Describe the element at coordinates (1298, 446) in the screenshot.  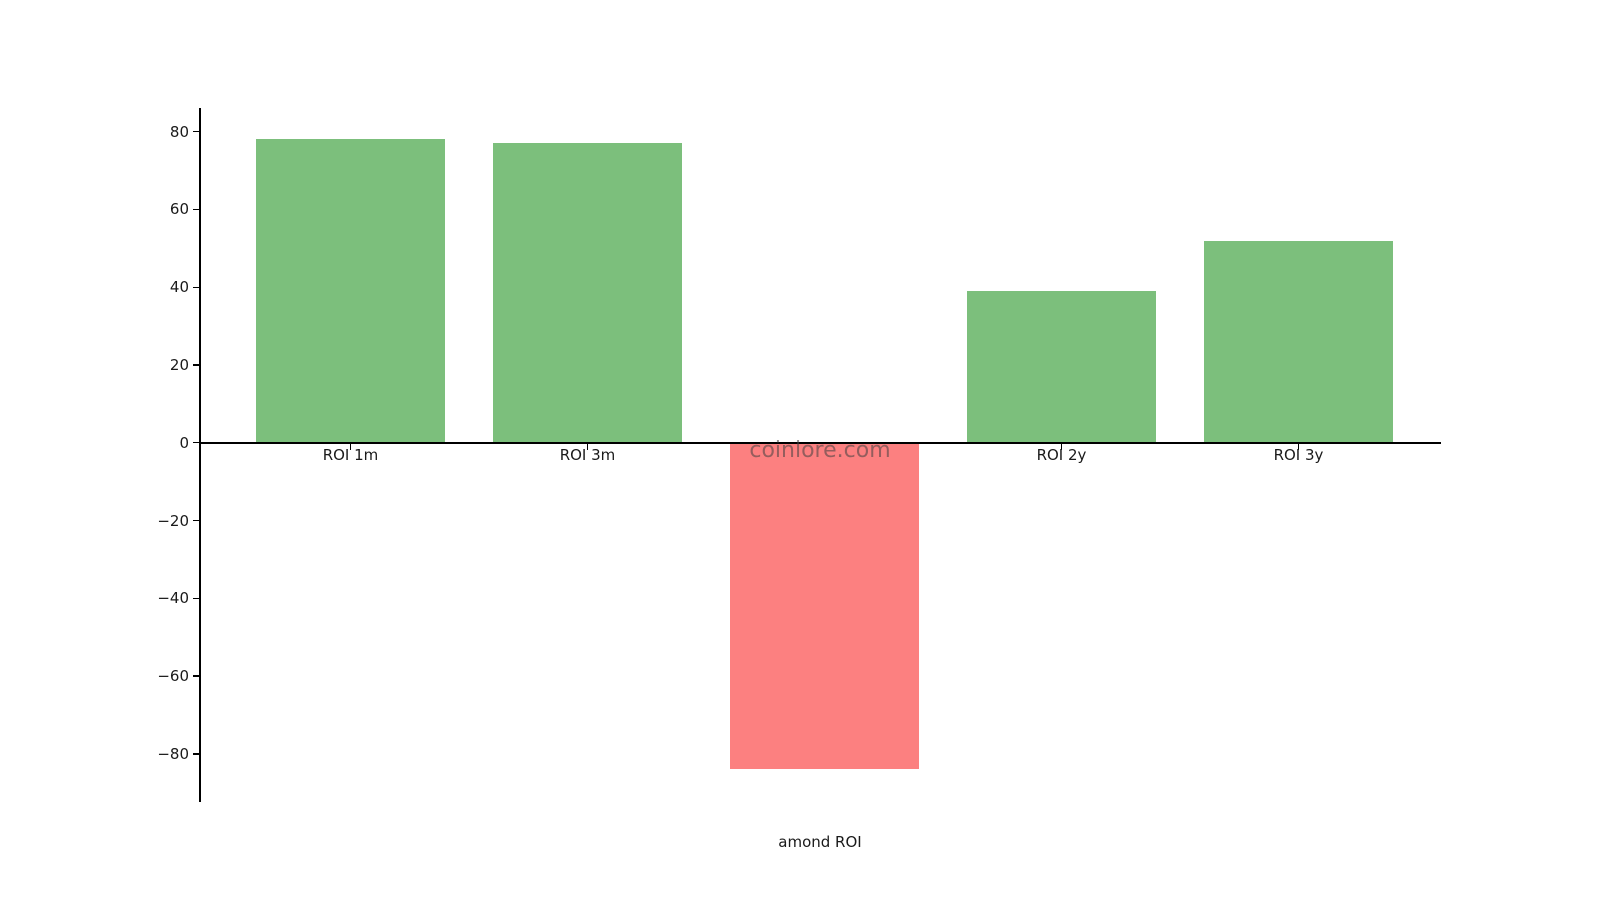
I see `x-tick-roi-3y` at that location.